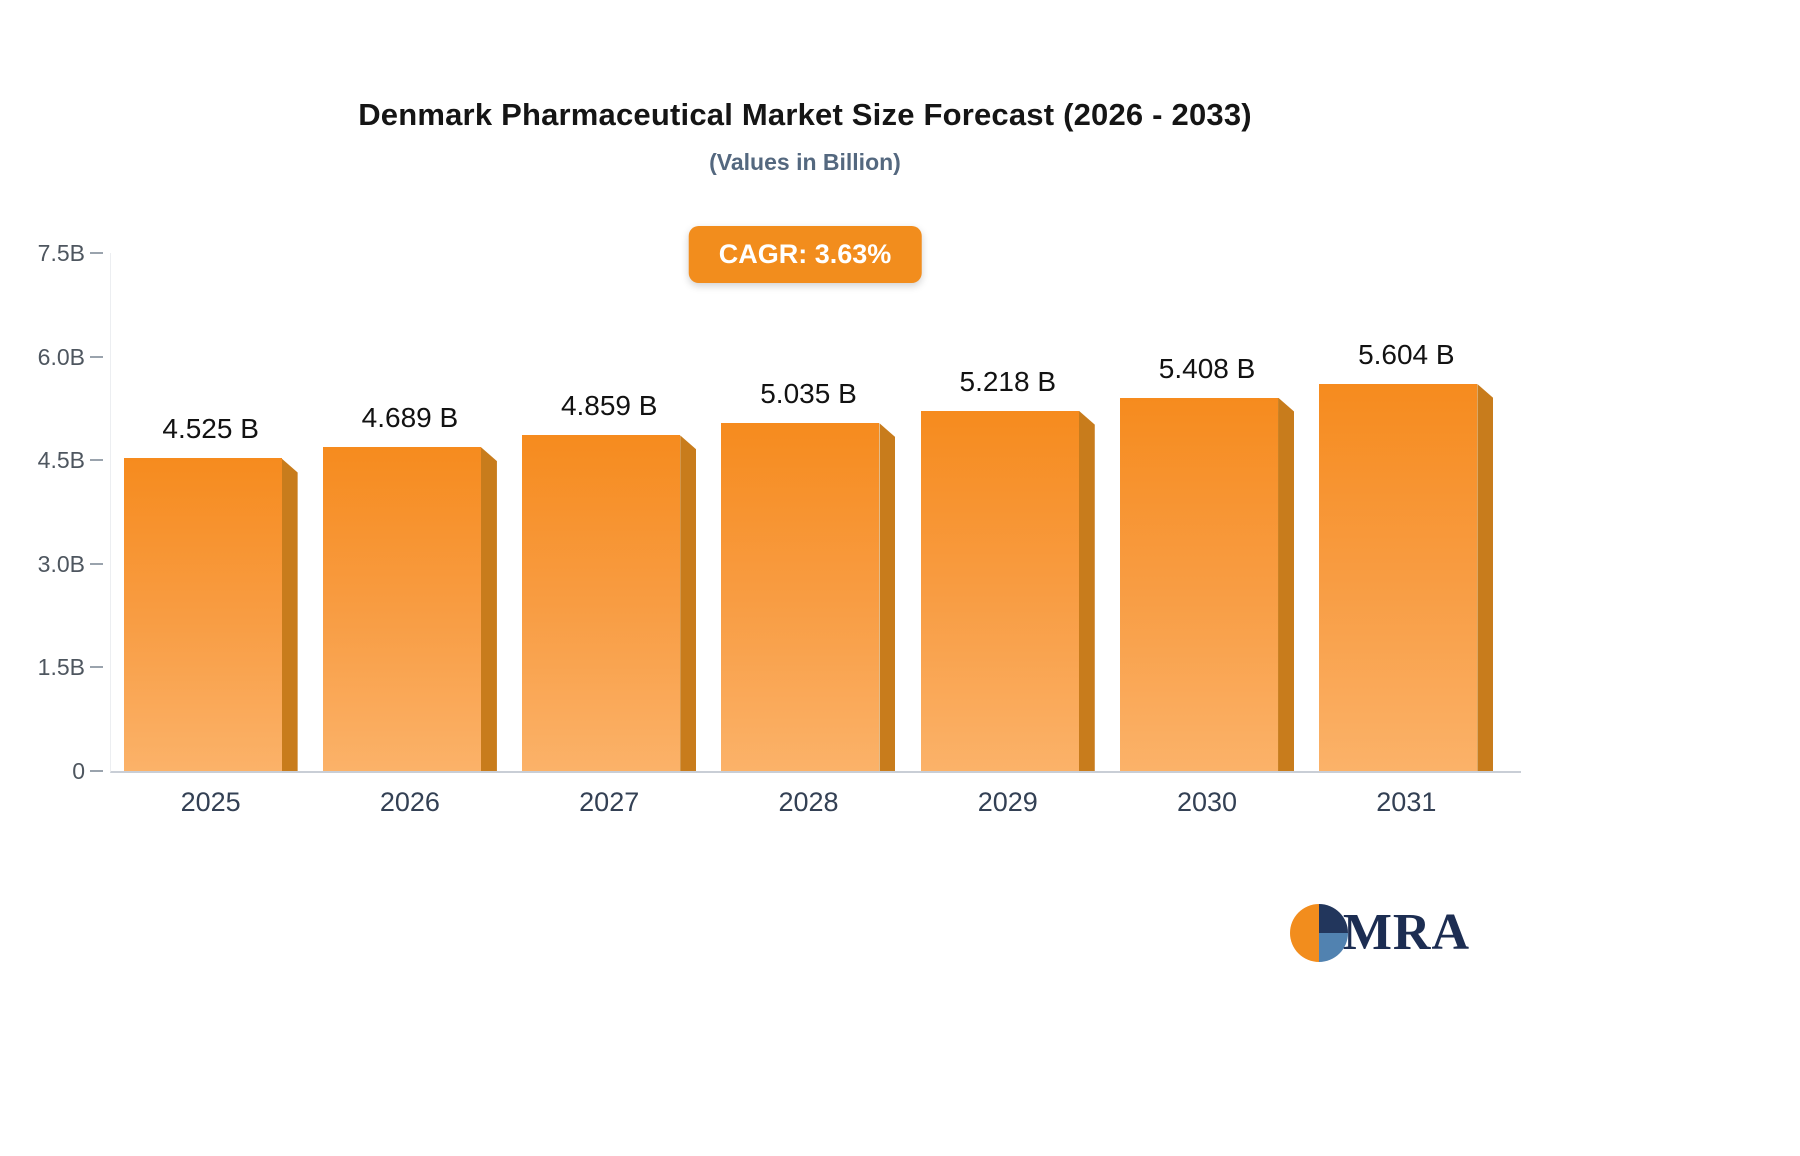  I want to click on bar-value-label: 5.218 B, so click(1008, 381).